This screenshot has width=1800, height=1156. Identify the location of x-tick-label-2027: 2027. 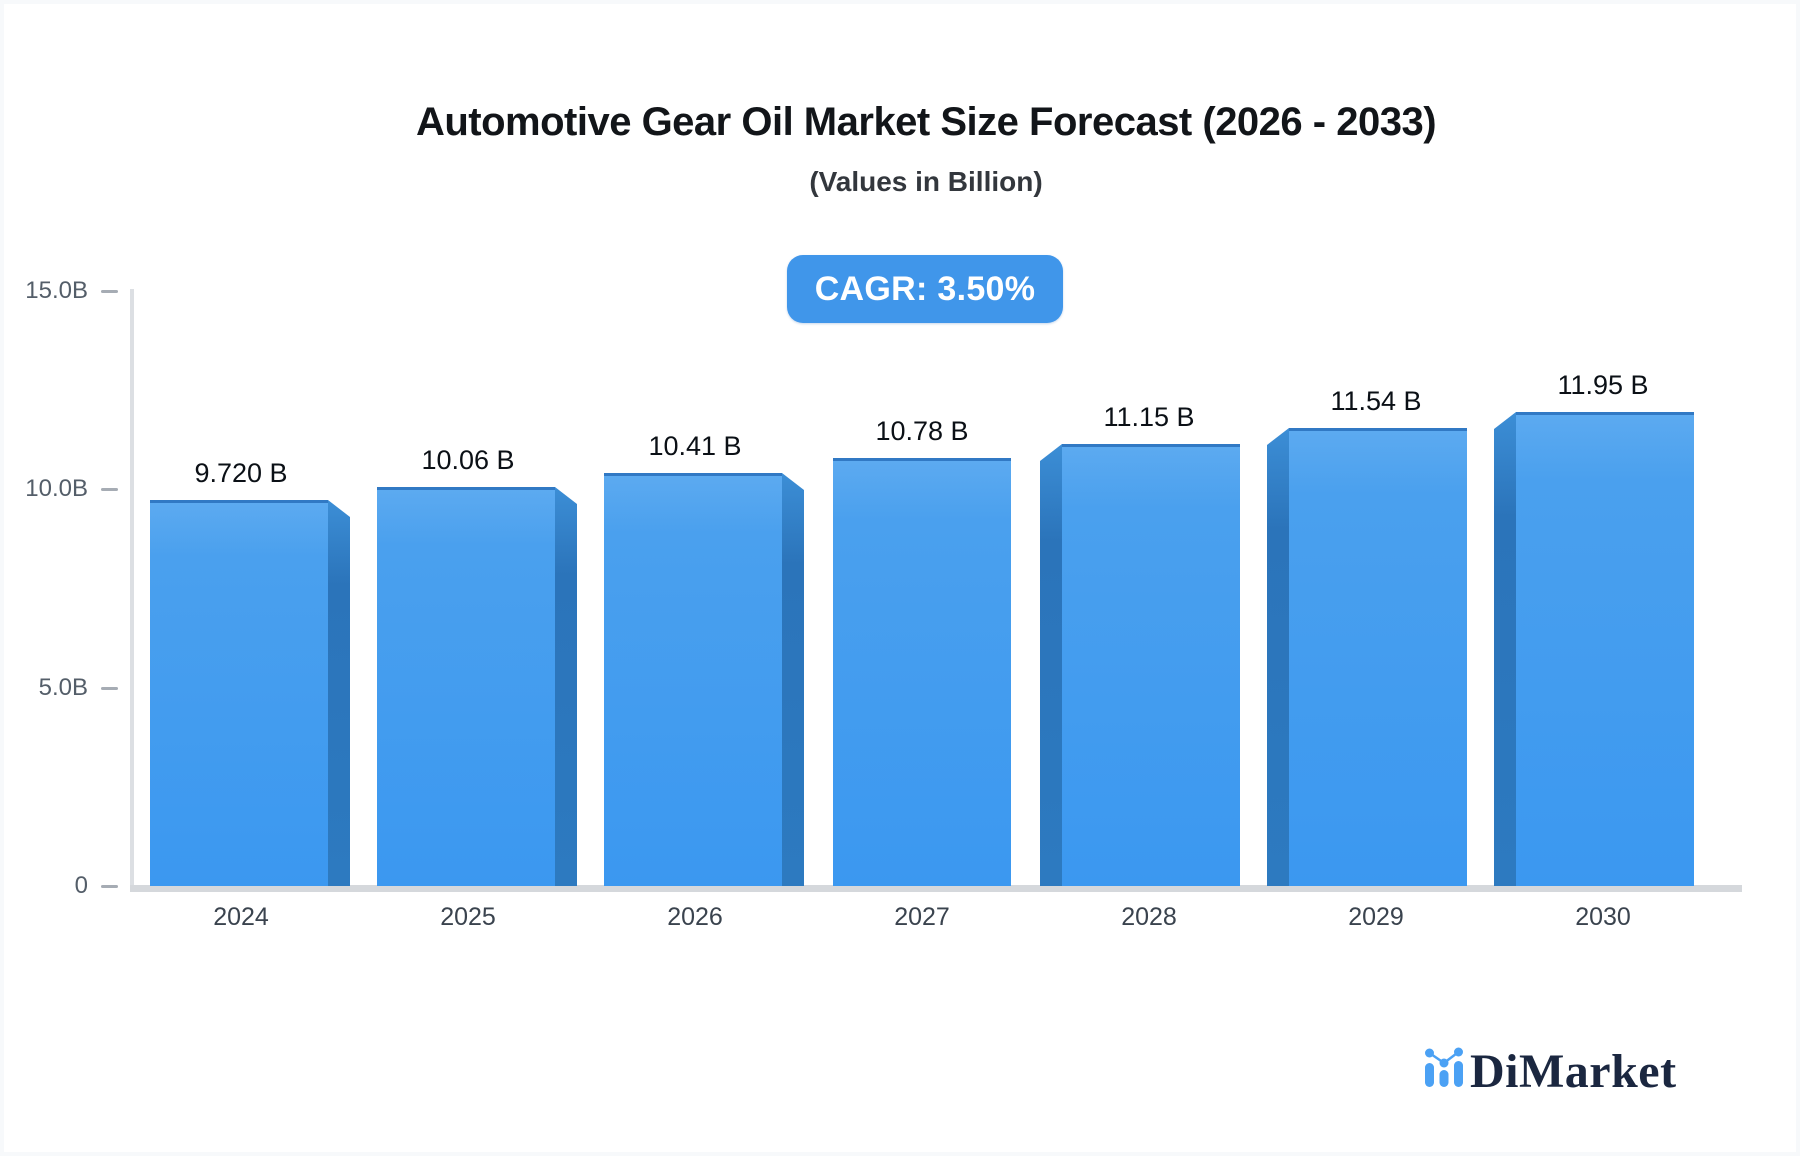
(922, 917).